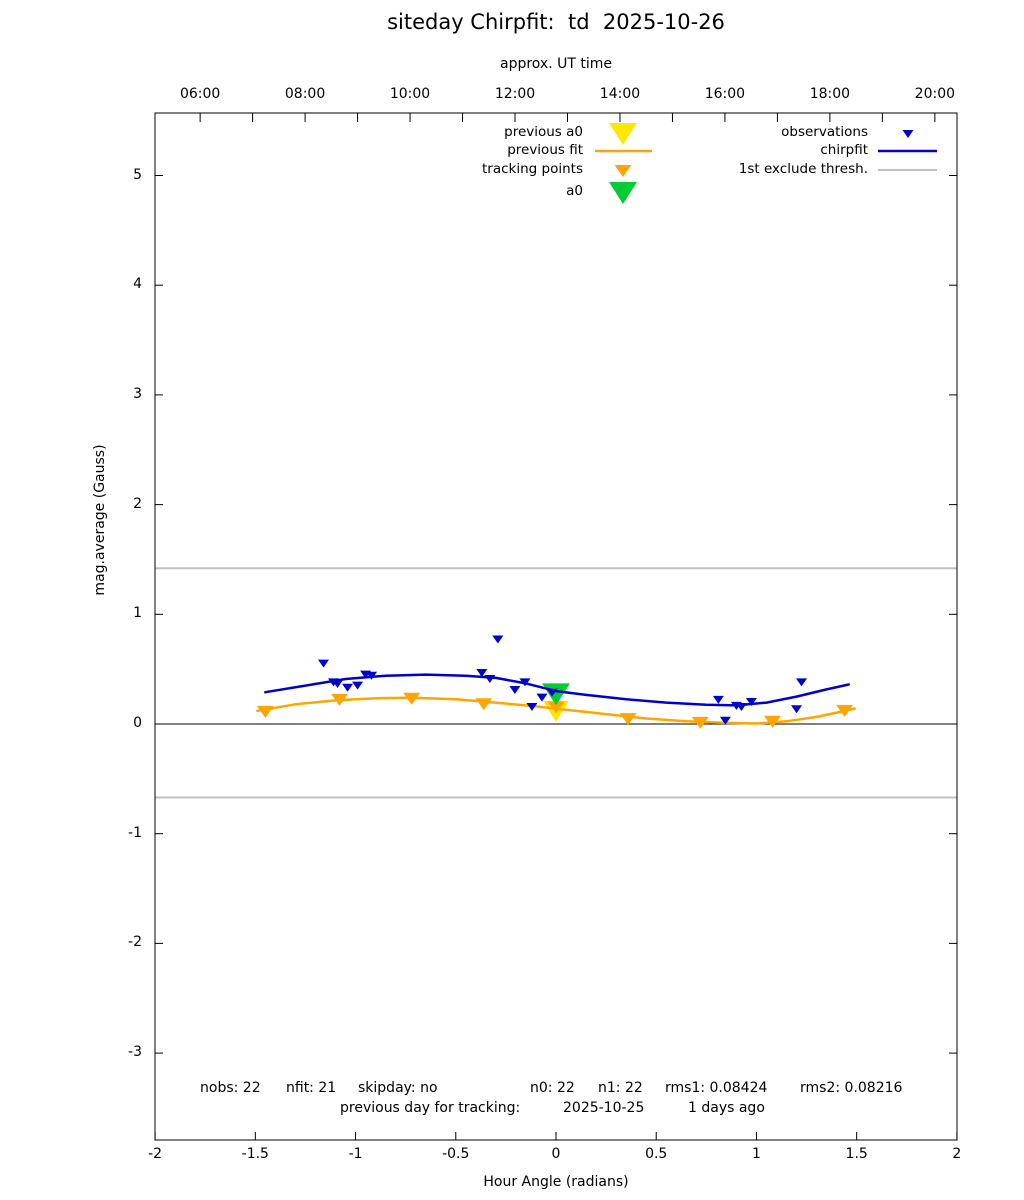 The height and width of the screenshot is (1200, 1024). I want to click on top-axis-label: approx. UT time, so click(556, 64).